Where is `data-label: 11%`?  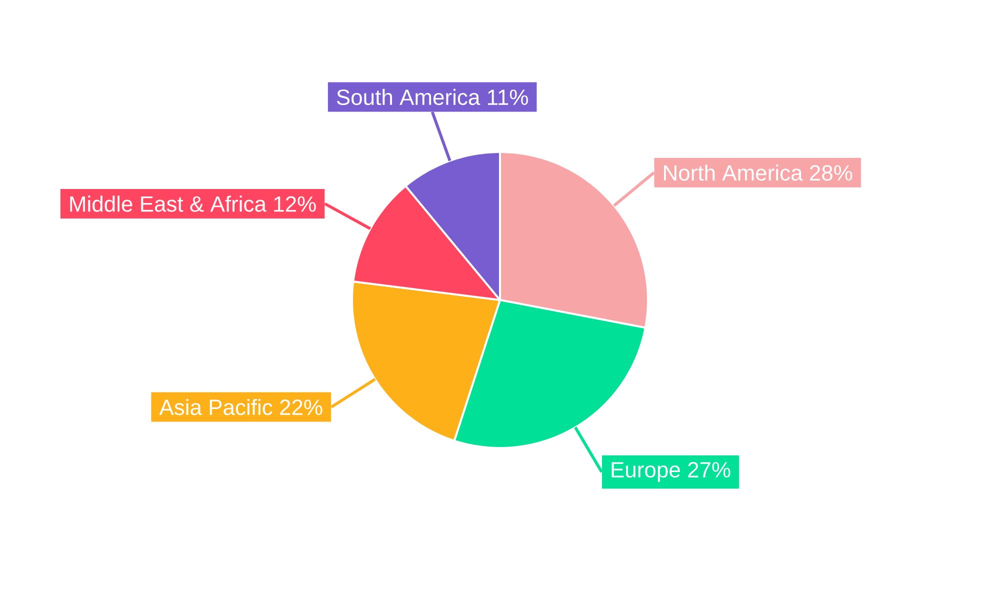 data-label: 11% is located at coordinates (508, 97).